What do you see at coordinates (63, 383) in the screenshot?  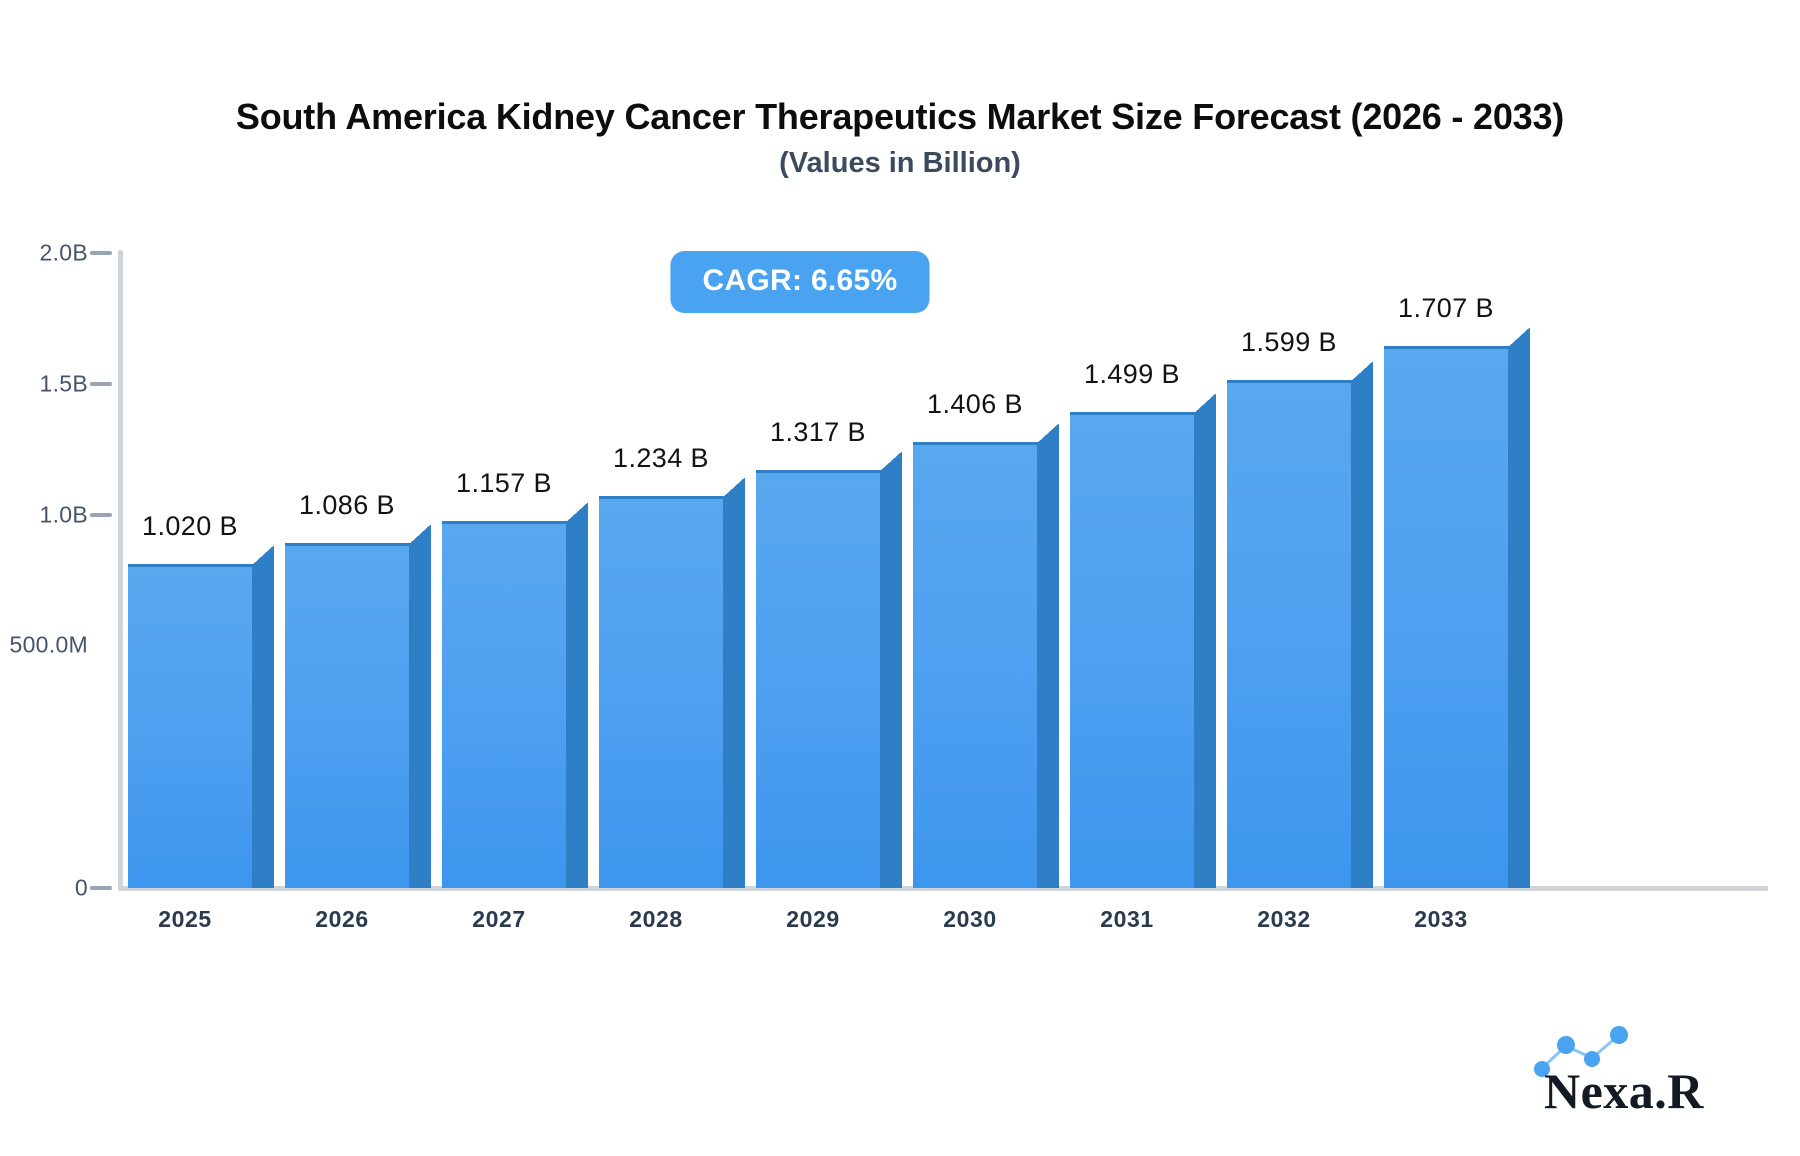 I see `y-tick-label-1-5b: 1.5B` at bounding box center [63, 383].